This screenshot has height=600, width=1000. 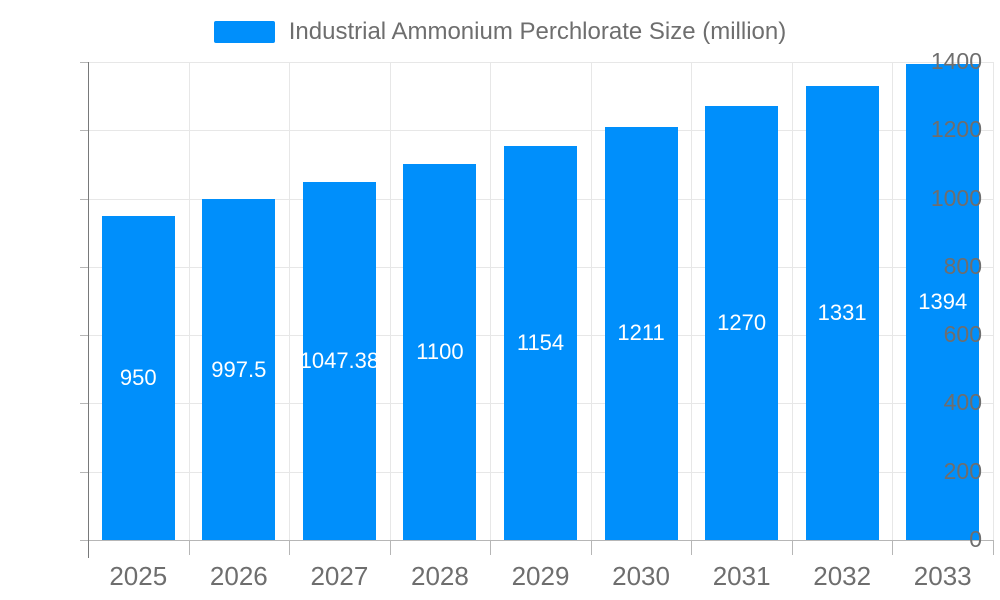 I want to click on y-axis-tick-label: 600, so click(x=962, y=334).